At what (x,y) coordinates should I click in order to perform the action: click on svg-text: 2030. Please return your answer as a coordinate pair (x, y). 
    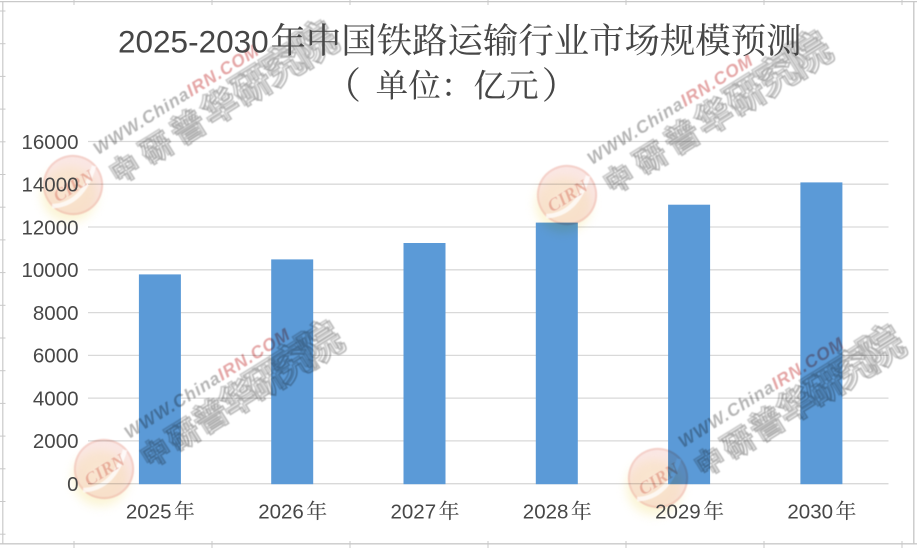
    Looking at the image, I should click on (810, 512).